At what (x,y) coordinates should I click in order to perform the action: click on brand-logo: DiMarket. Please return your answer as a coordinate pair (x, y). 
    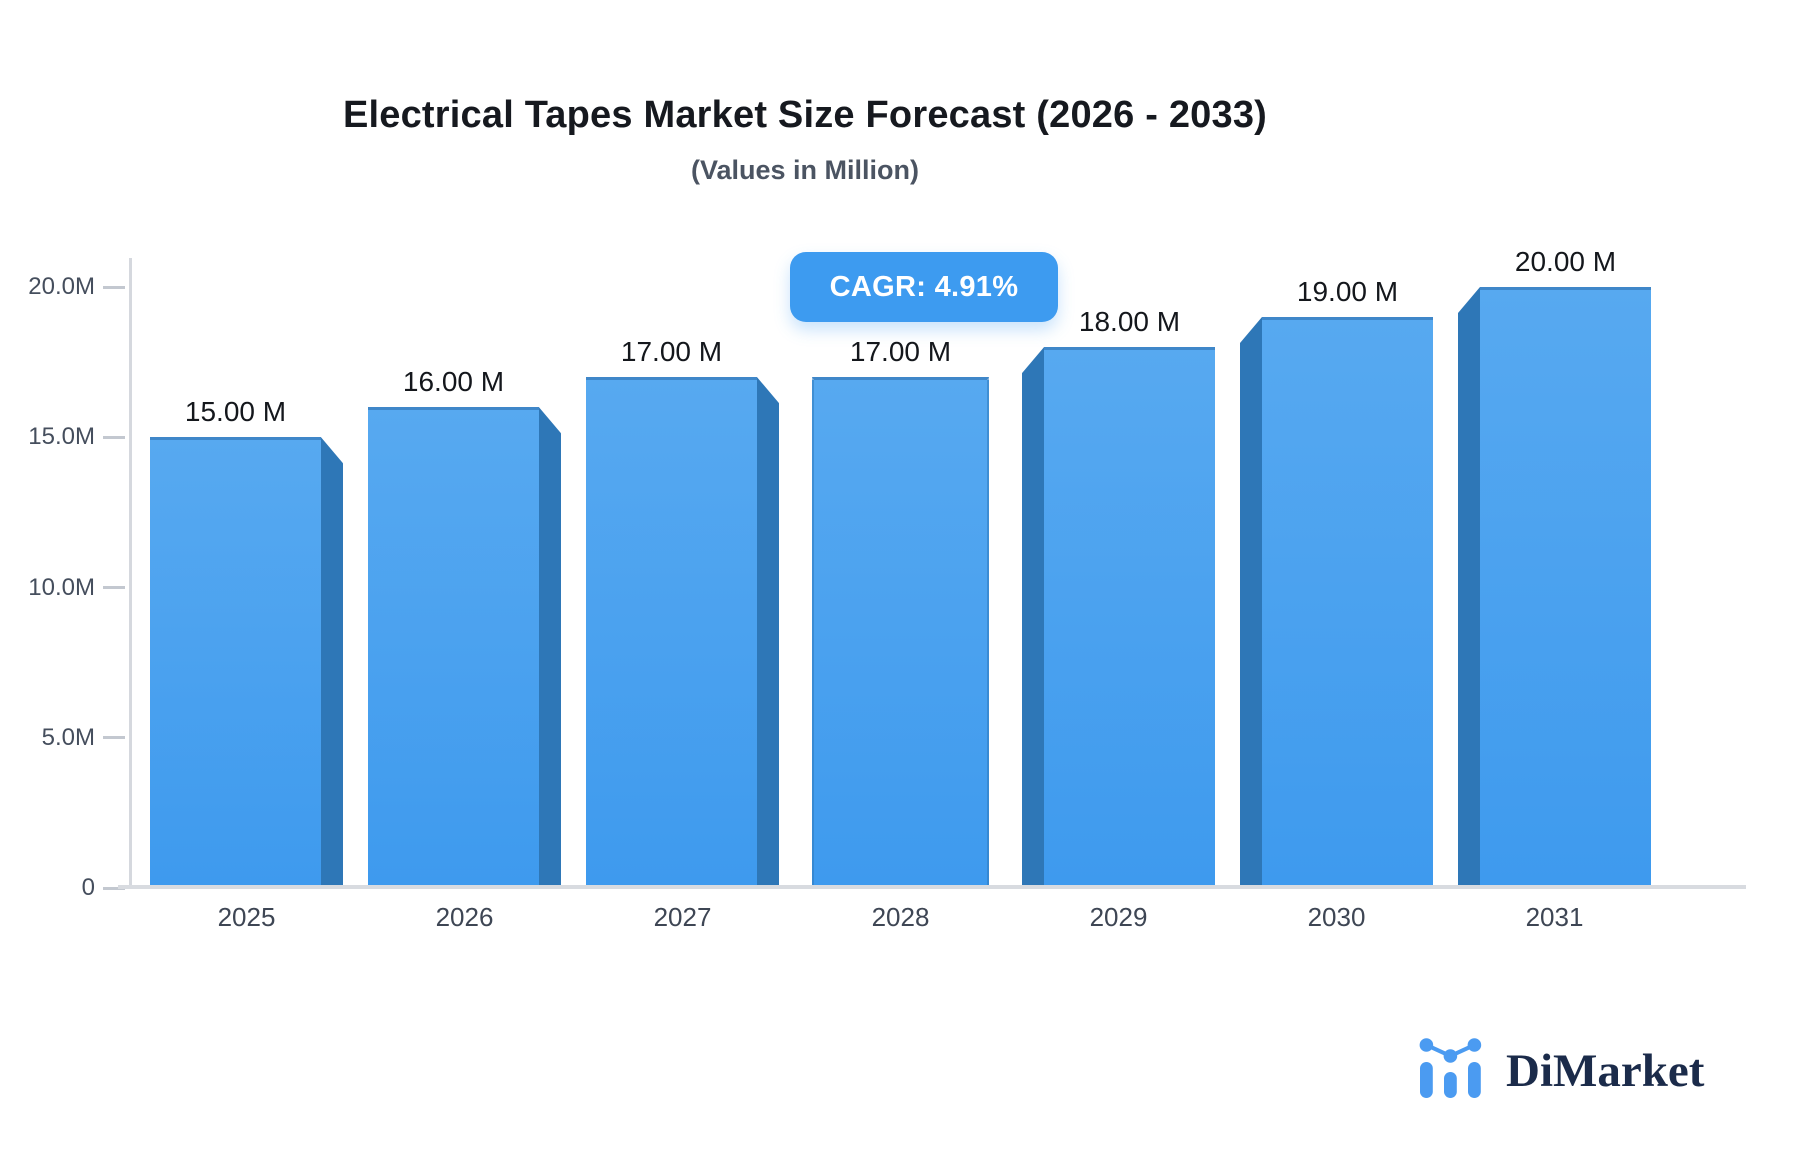
    Looking at the image, I should click on (1560, 1068).